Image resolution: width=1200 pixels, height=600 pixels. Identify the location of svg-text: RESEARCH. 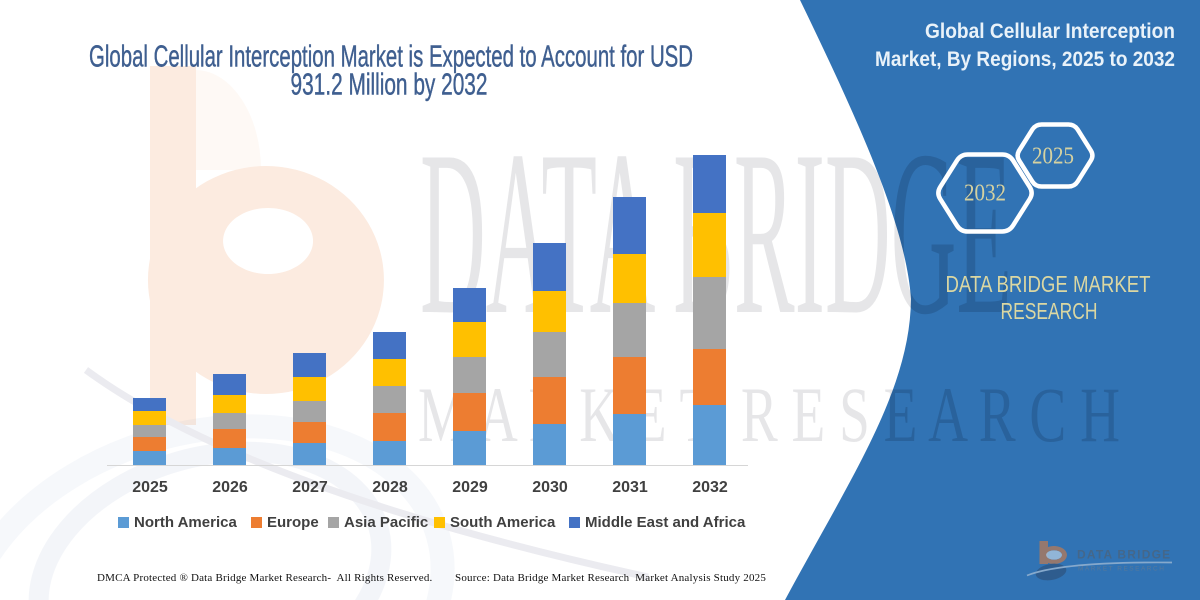
(1049, 311).